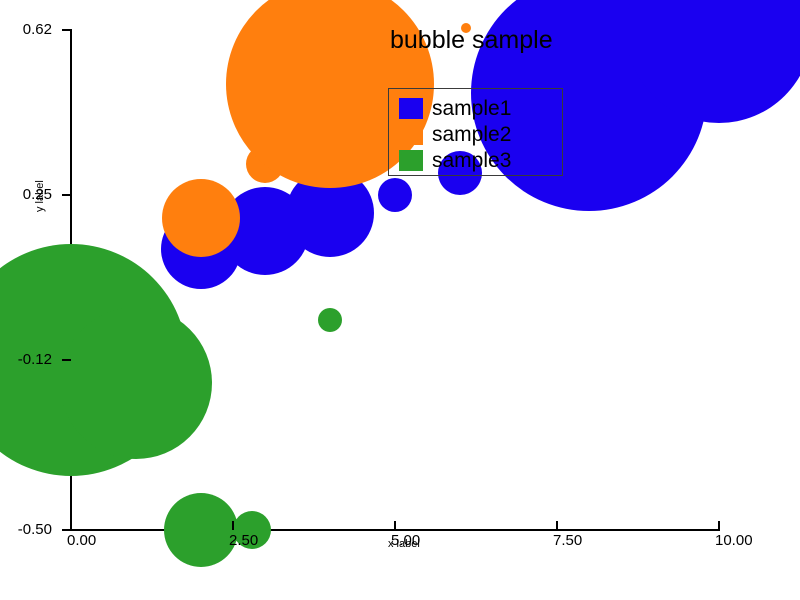 The height and width of the screenshot is (600, 800). What do you see at coordinates (37, 29) in the screenshot?
I see `y-axis-tick-label: 0.62` at bounding box center [37, 29].